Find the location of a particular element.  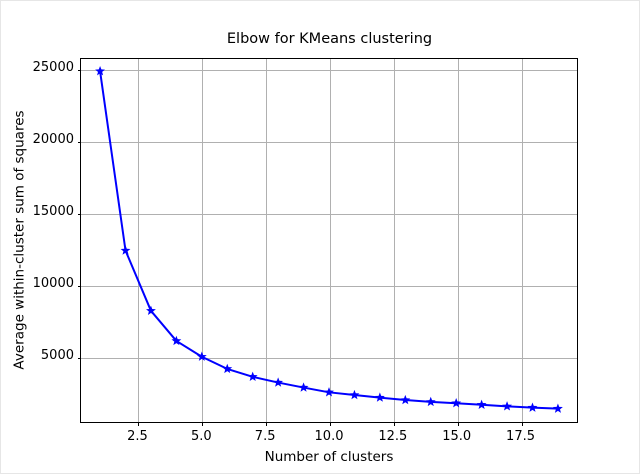

x-tick-label: 7.5 is located at coordinates (265, 436).